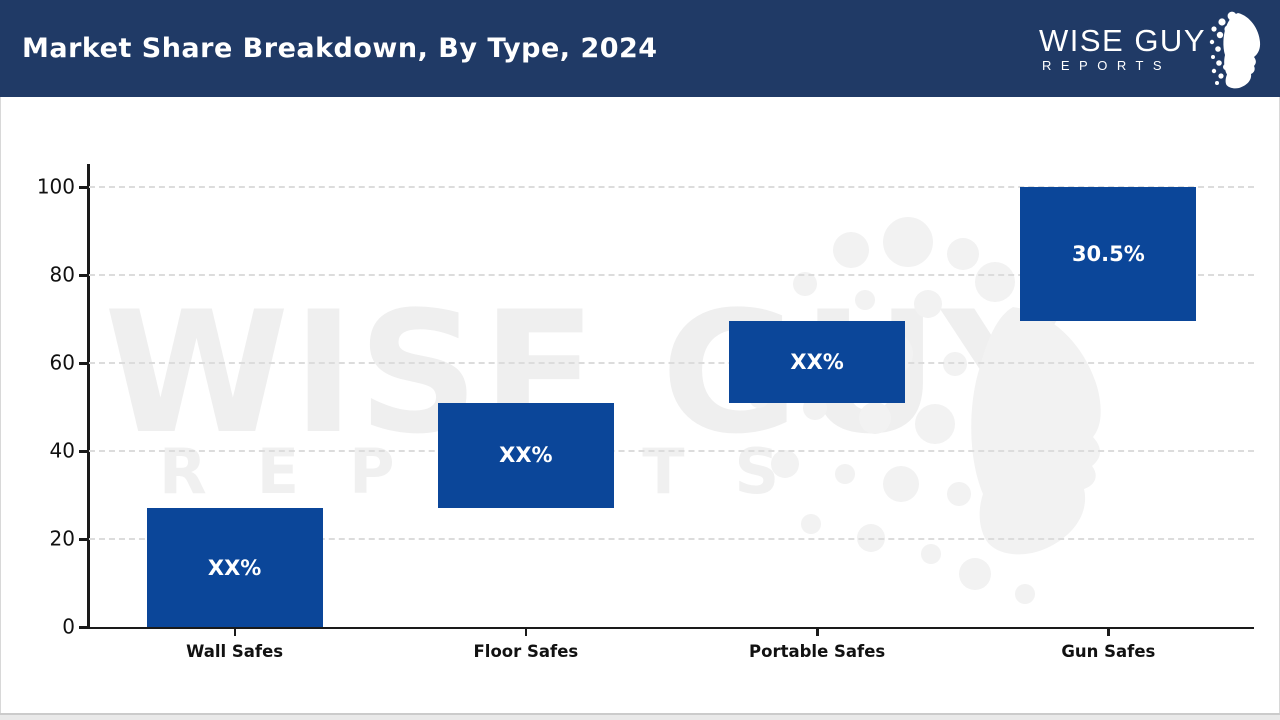 This screenshot has width=1280, height=720. I want to click on logo-subtitle: REPORTS, so click(1106, 65).